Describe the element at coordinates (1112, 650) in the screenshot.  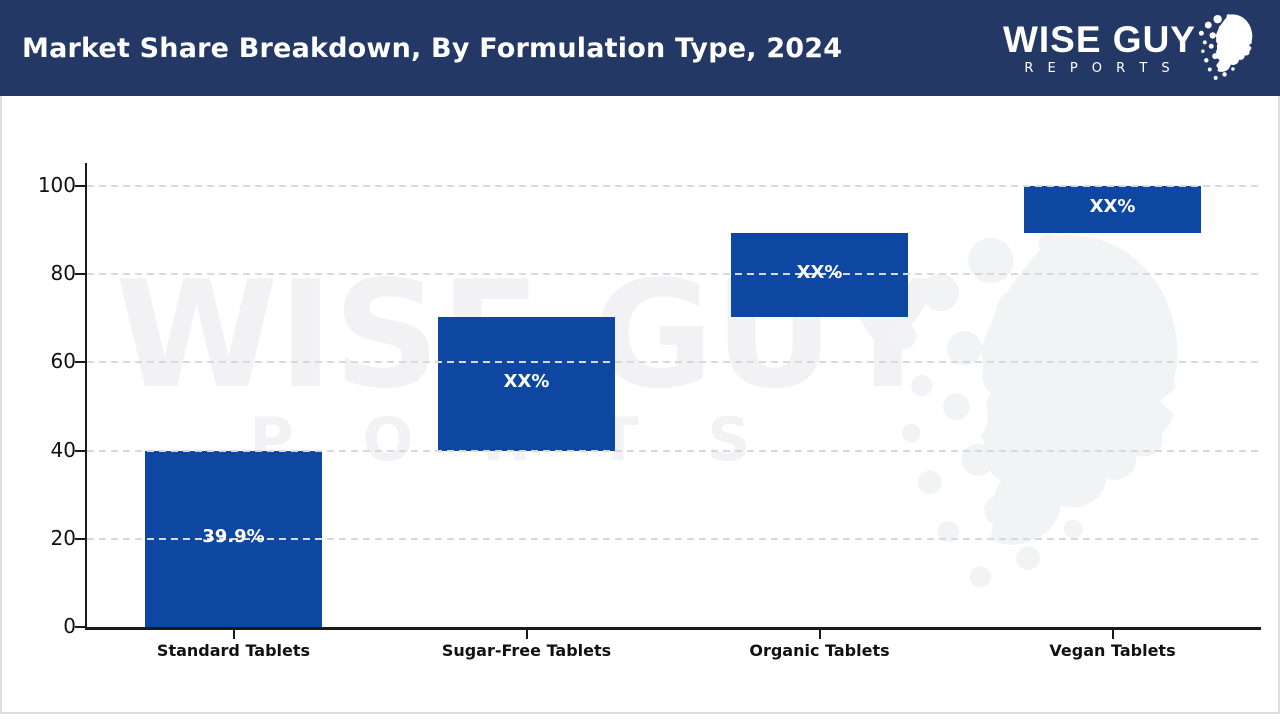
I see `x-axis-category-label: Vegan Tablets` at that location.